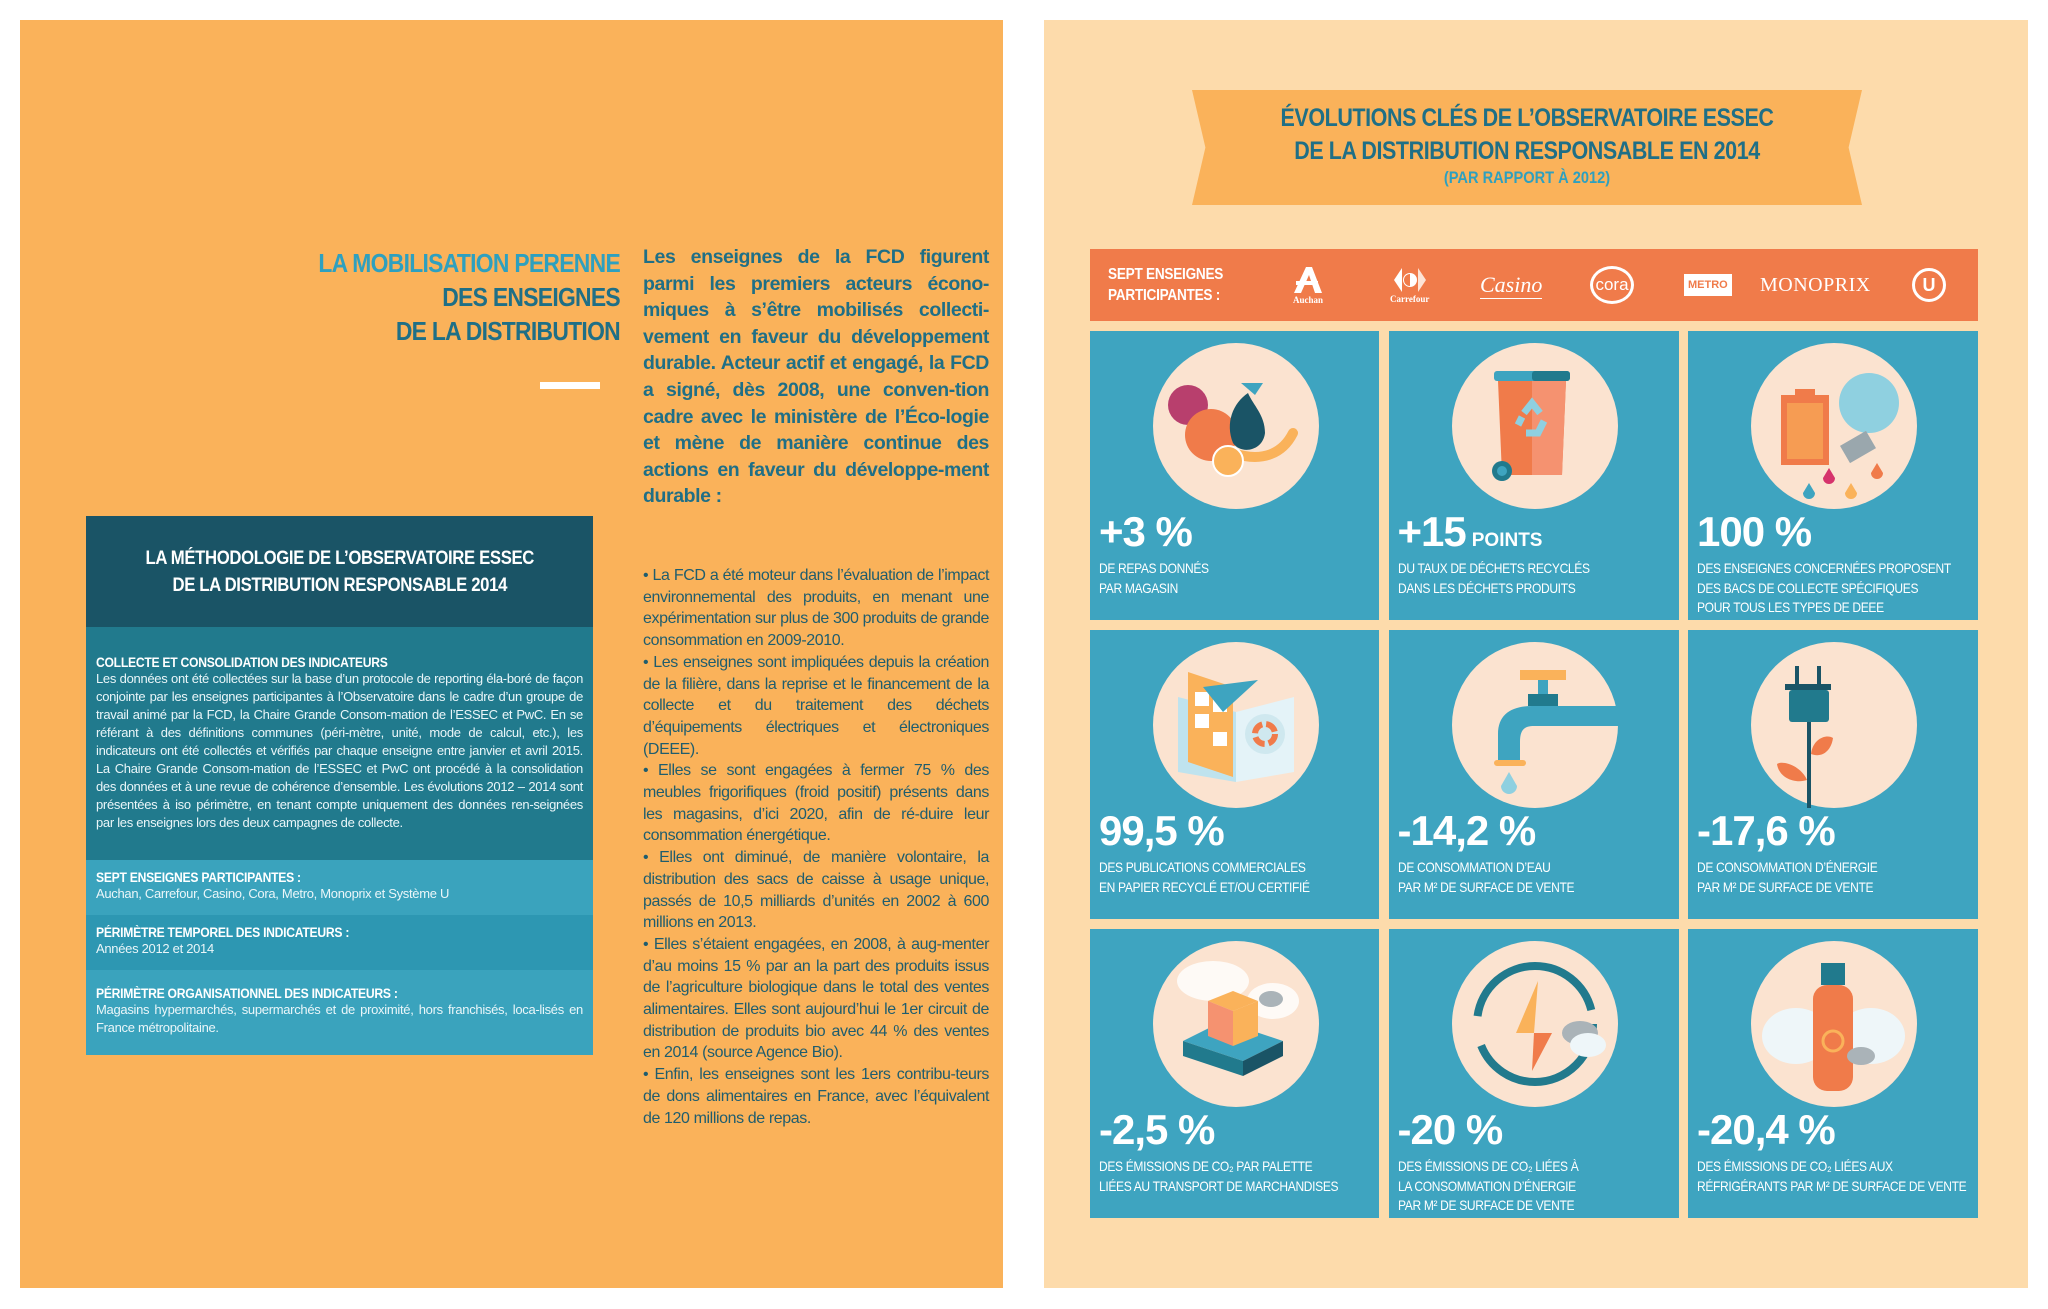  I want to click on cora-logo-text: cora, so click(1612, 285).